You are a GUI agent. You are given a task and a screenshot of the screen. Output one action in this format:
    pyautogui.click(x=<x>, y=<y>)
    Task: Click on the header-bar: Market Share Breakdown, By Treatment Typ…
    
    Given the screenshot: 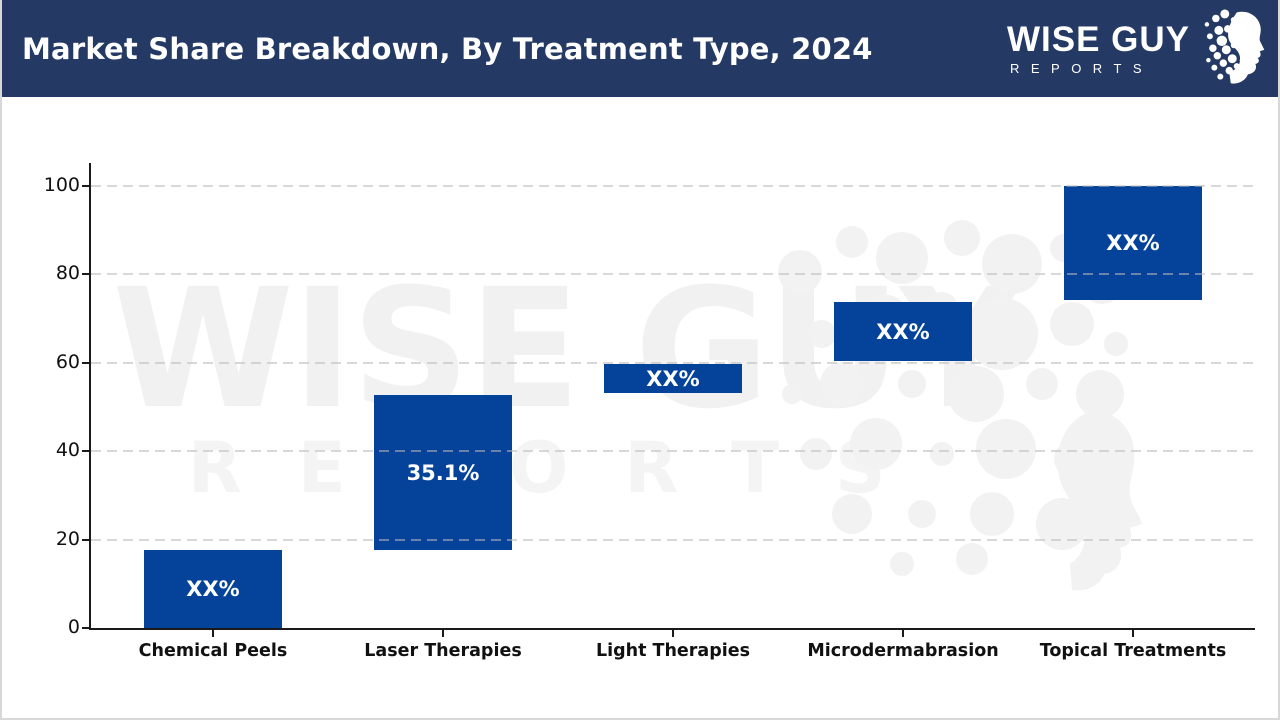 What is the action you would take?
    pyautogui.click(x=640, y=48)
    